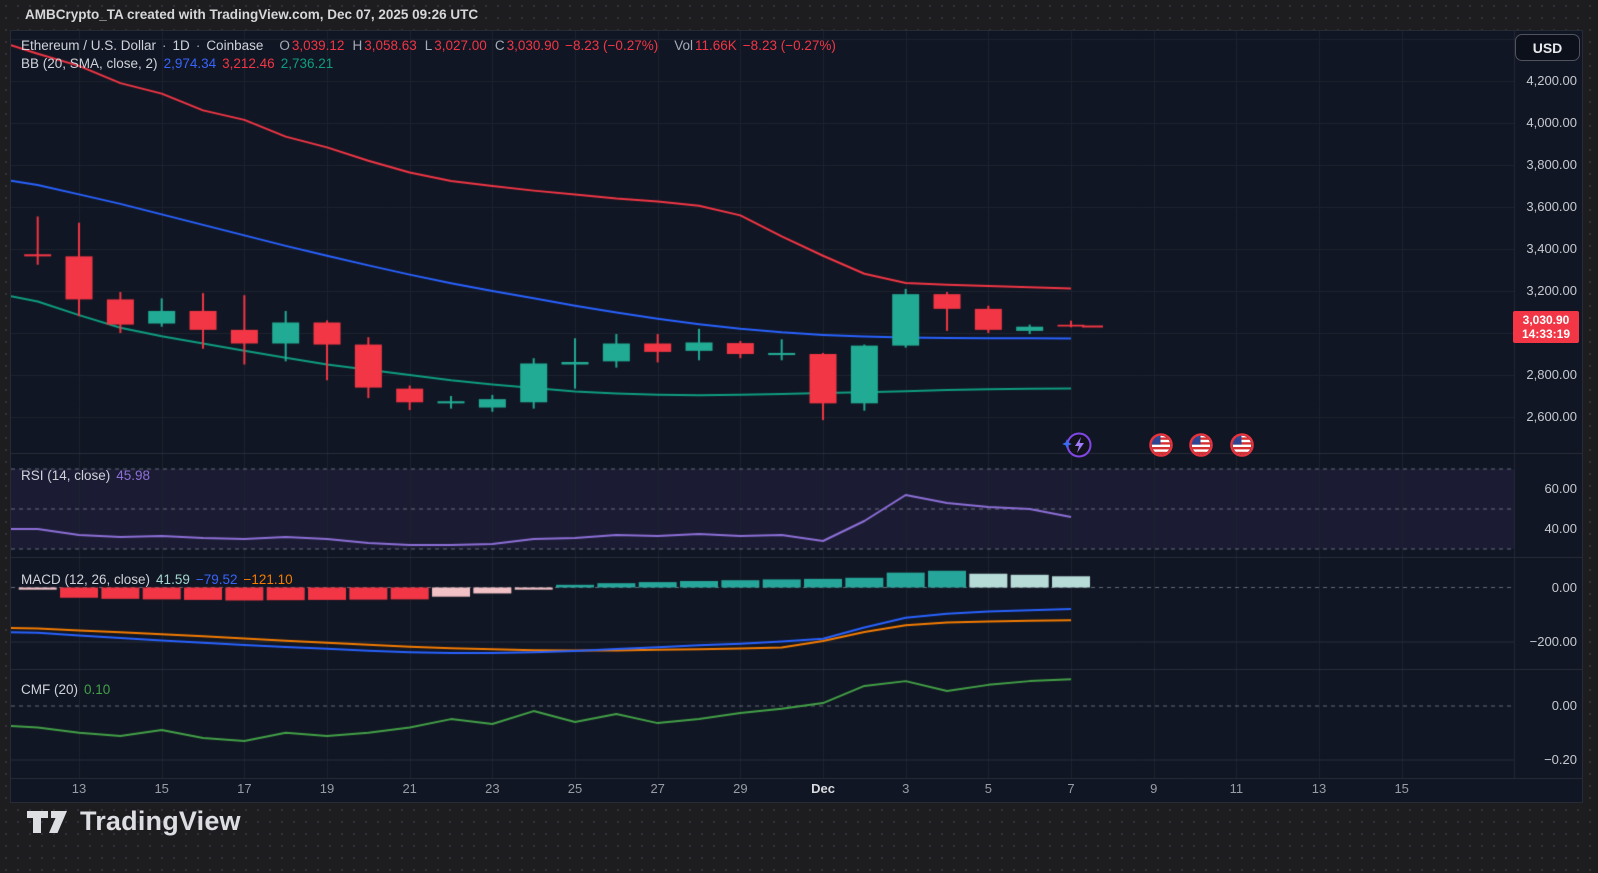 This screenshot has width=1598, height=873. What do you see at coordinates (683, 45) in the screenshot?
I see `volume-label: Vol` at bounding box center [683, 45].